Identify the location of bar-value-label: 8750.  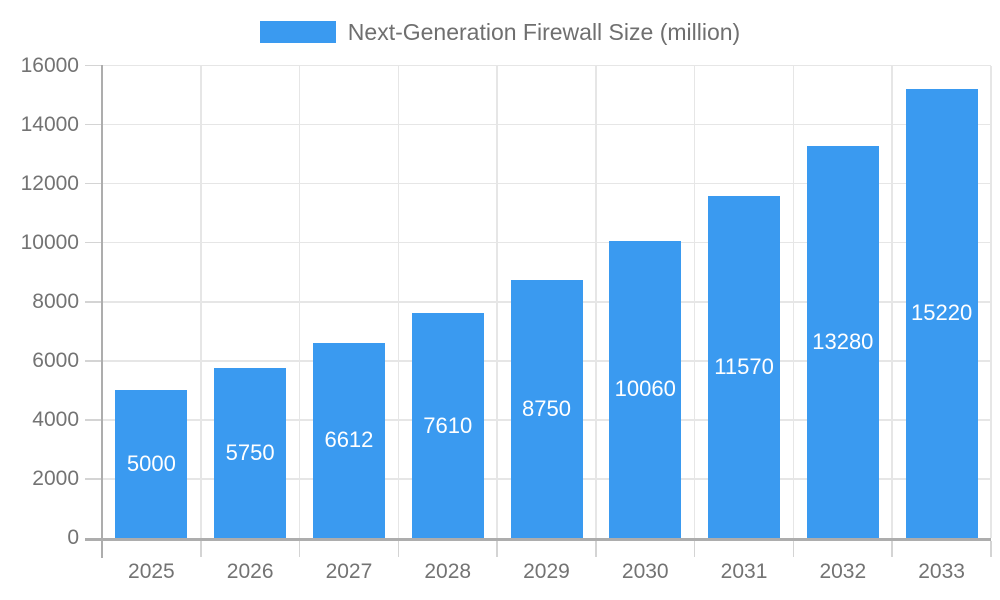
(546, 408).